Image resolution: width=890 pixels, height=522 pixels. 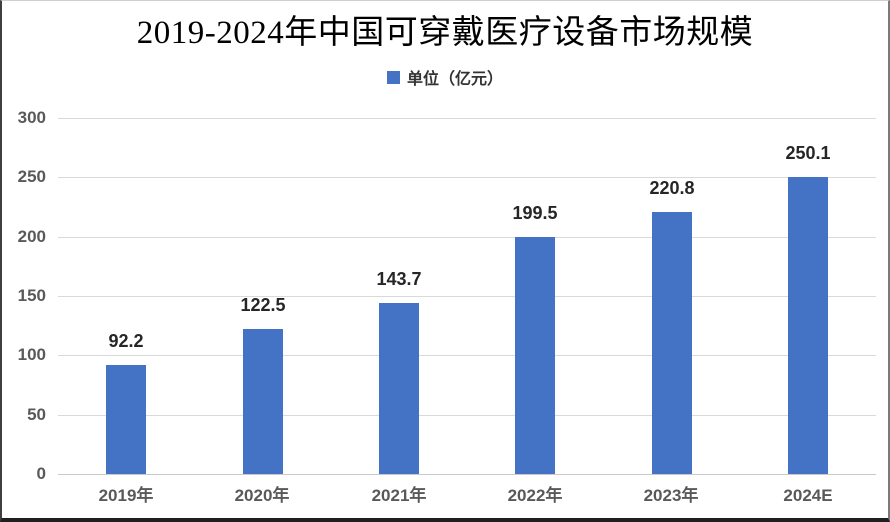 I want to click on bar-value-label: 143.7, so click(x=399, y=279).